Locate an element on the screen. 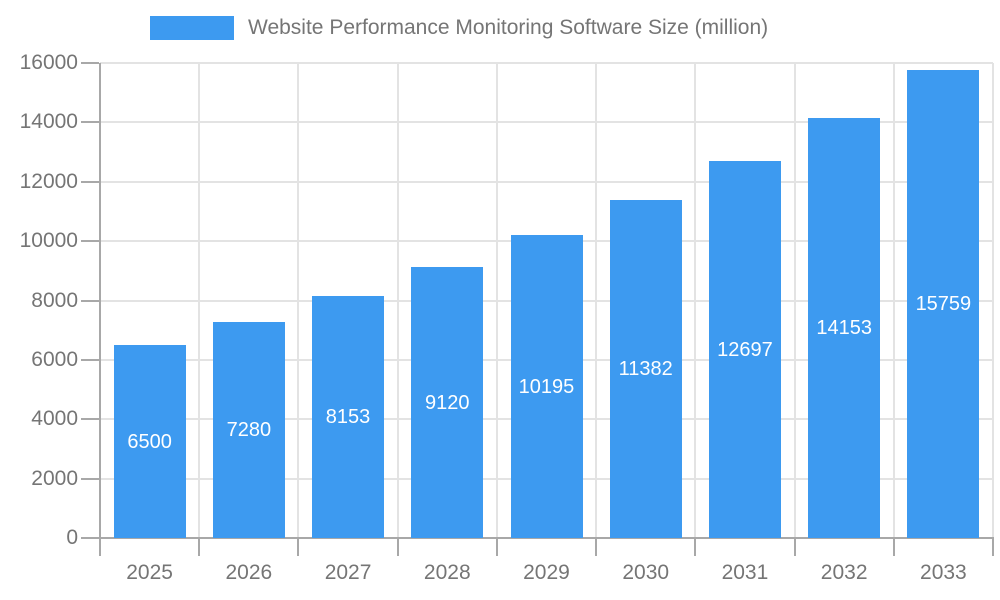  bar-value-label: 8153 is located at coordinates (348, 416).